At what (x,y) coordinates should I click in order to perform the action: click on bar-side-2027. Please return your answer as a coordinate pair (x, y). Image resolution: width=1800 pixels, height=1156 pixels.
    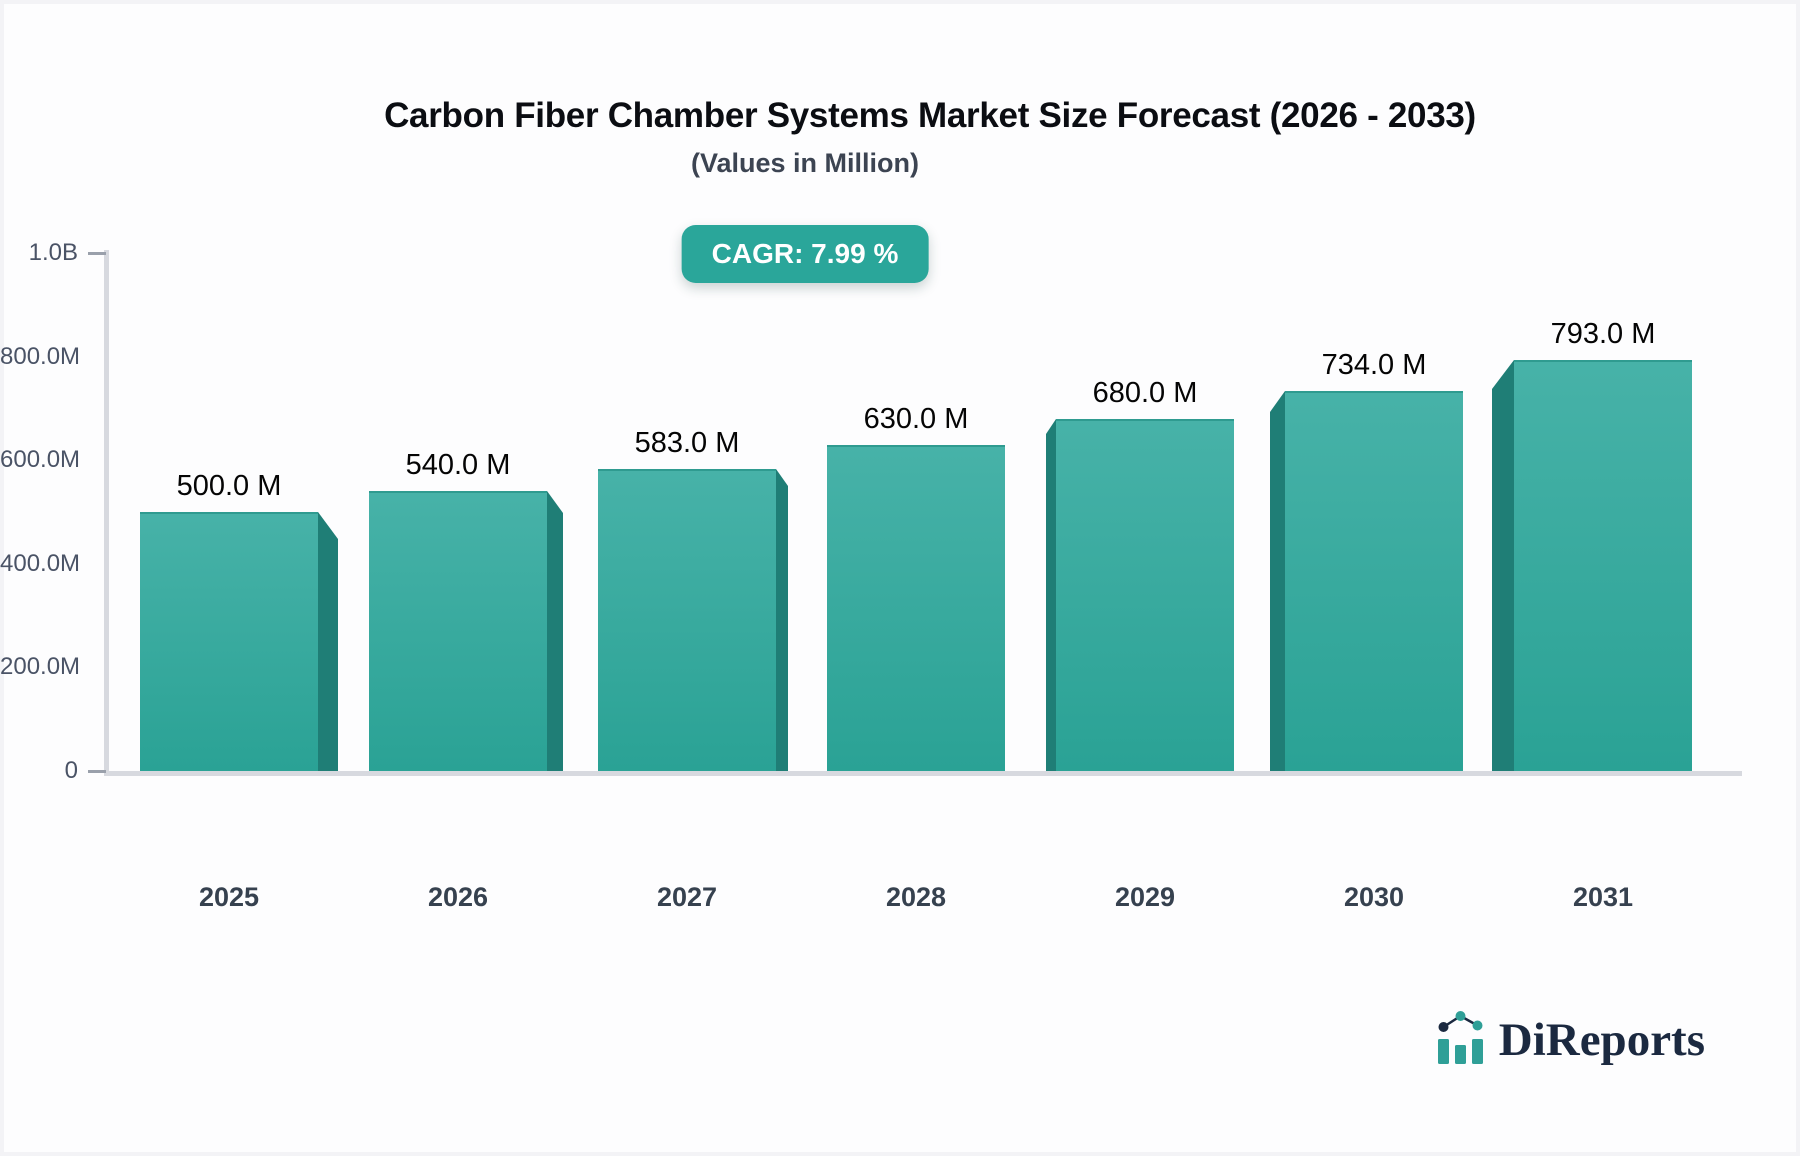
    Looking at the image, I should click on (782, 620).